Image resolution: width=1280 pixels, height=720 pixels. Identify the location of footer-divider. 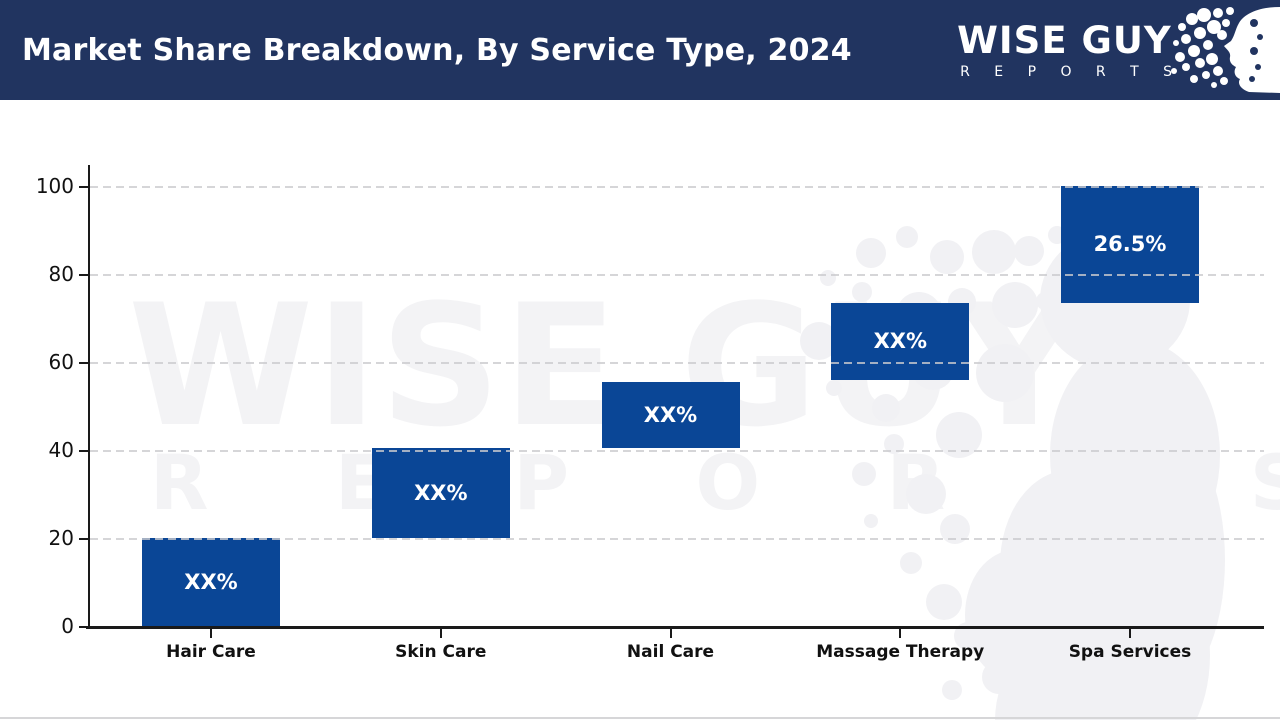
(640, 718).